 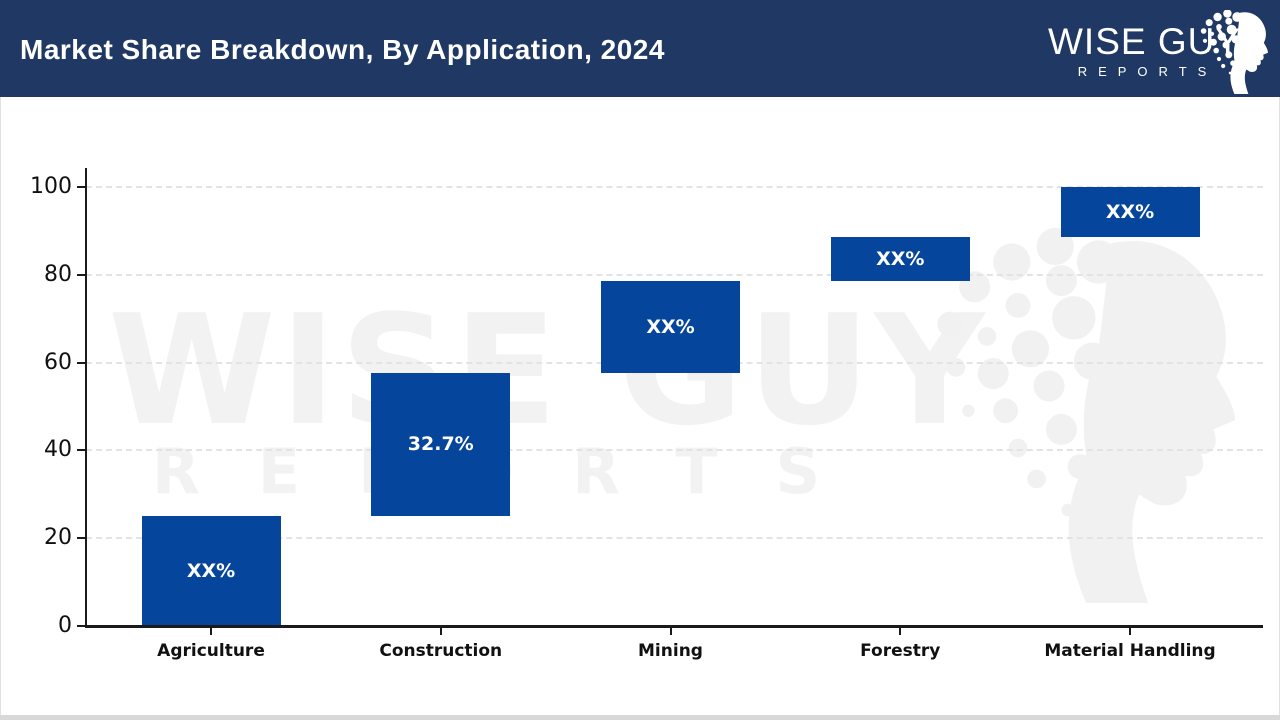 I want to click on x-axis-line, so click(x=674, y=626).